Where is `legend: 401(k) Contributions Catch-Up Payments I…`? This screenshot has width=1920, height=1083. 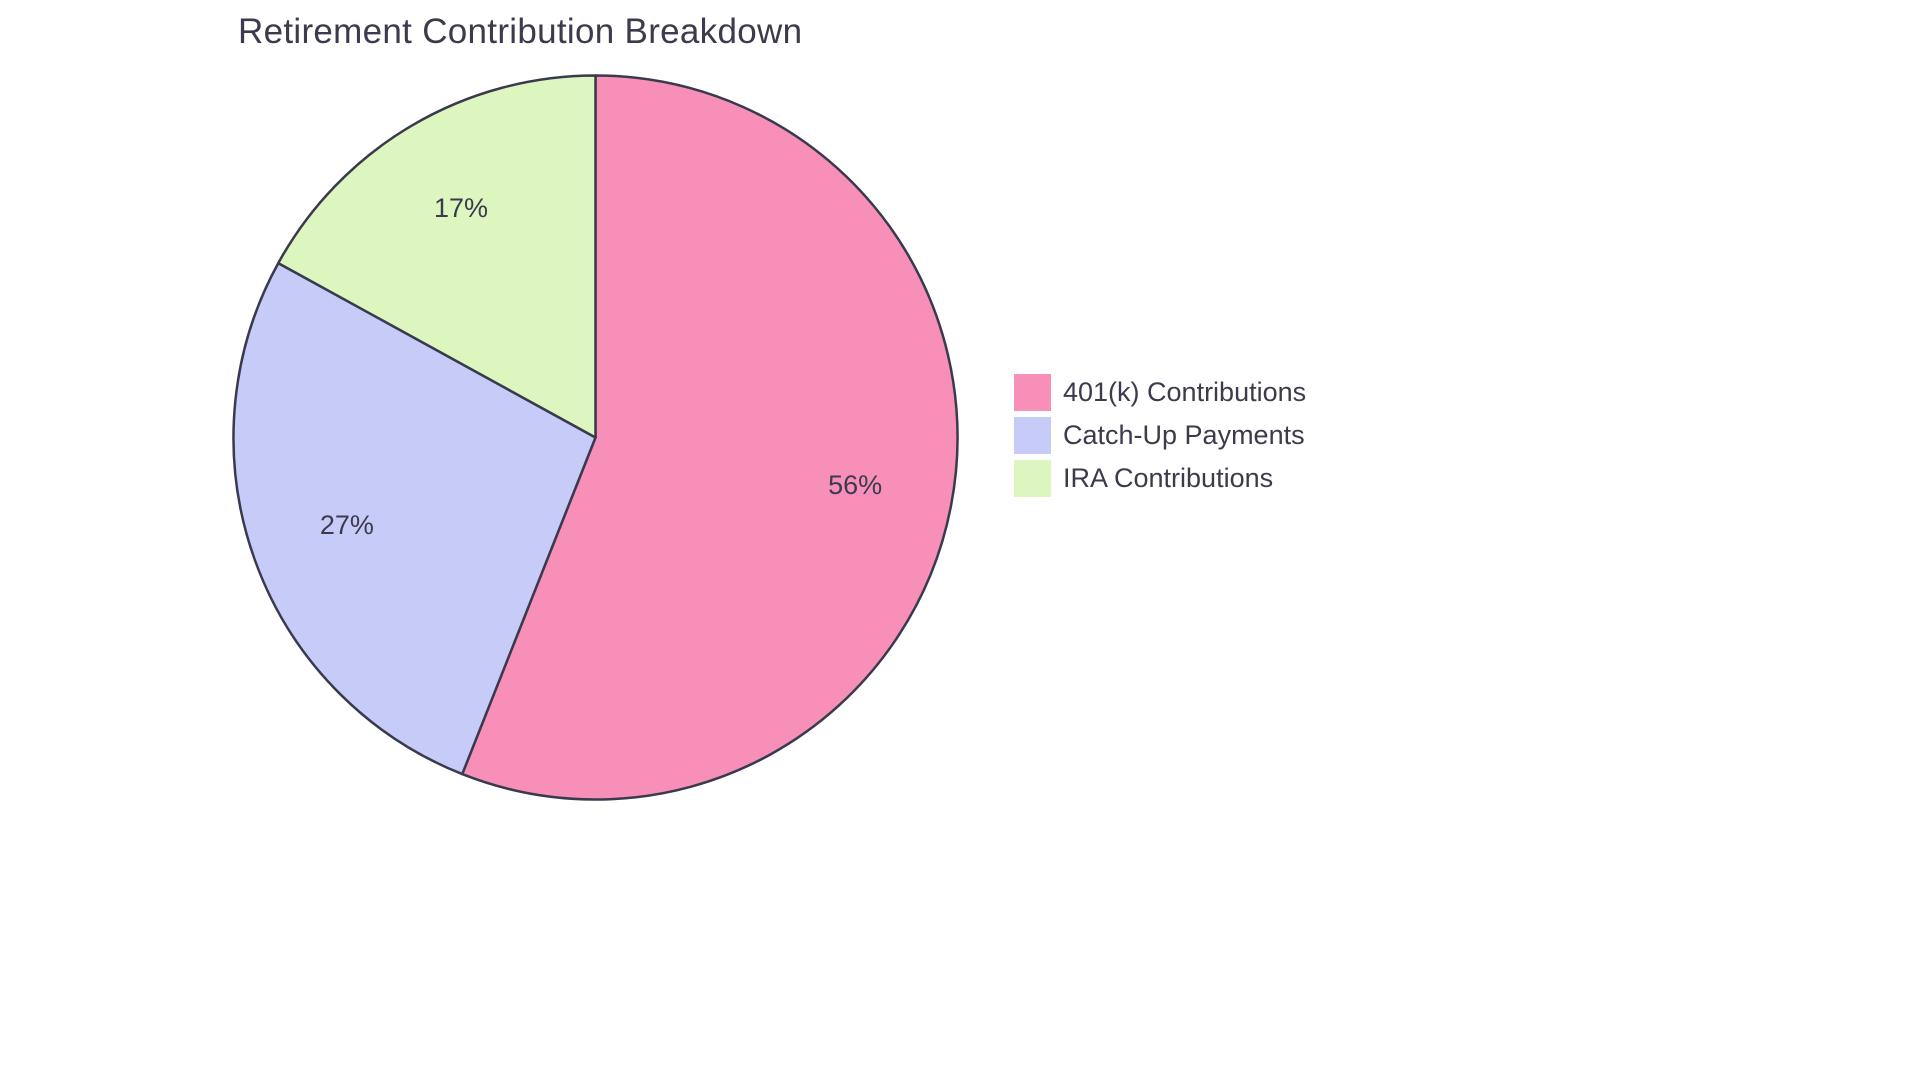
legend: 401(k) Contributions Catch-Up Payments I… is located at coordinates (1160, 435).